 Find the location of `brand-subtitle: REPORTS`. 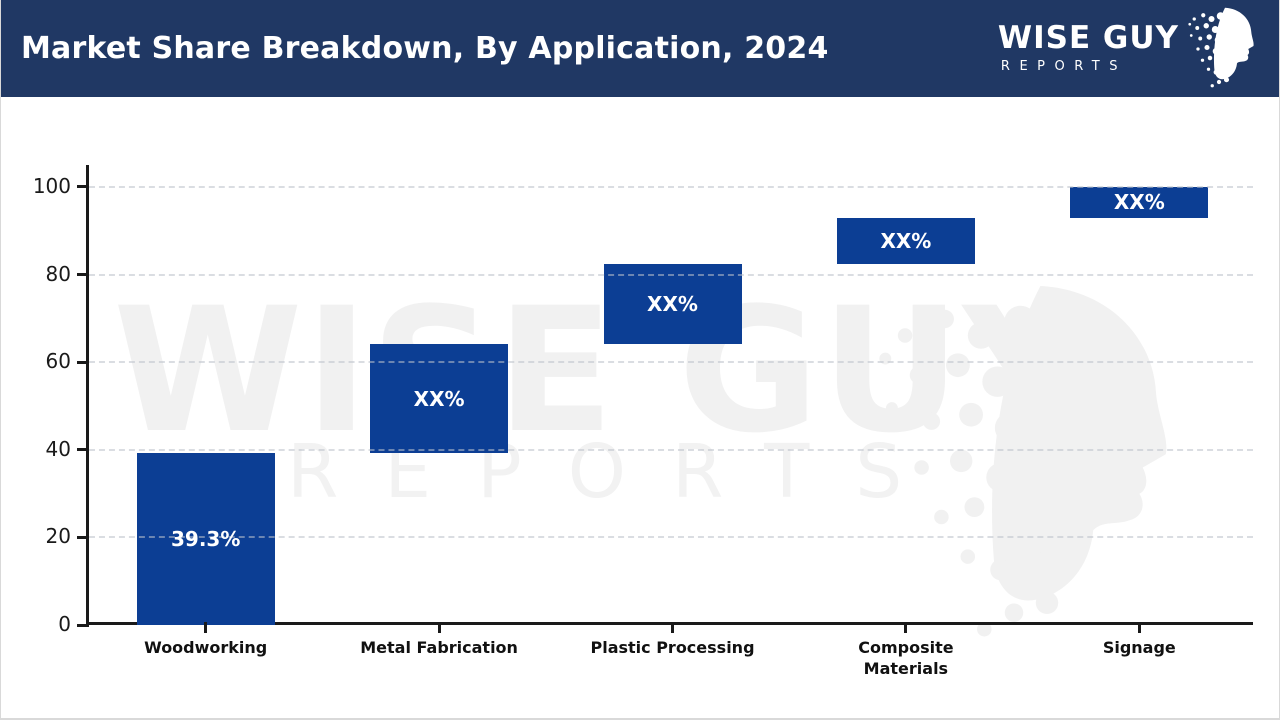

brand-subtitle: REPORTS is located at coordinates (1064, 66).